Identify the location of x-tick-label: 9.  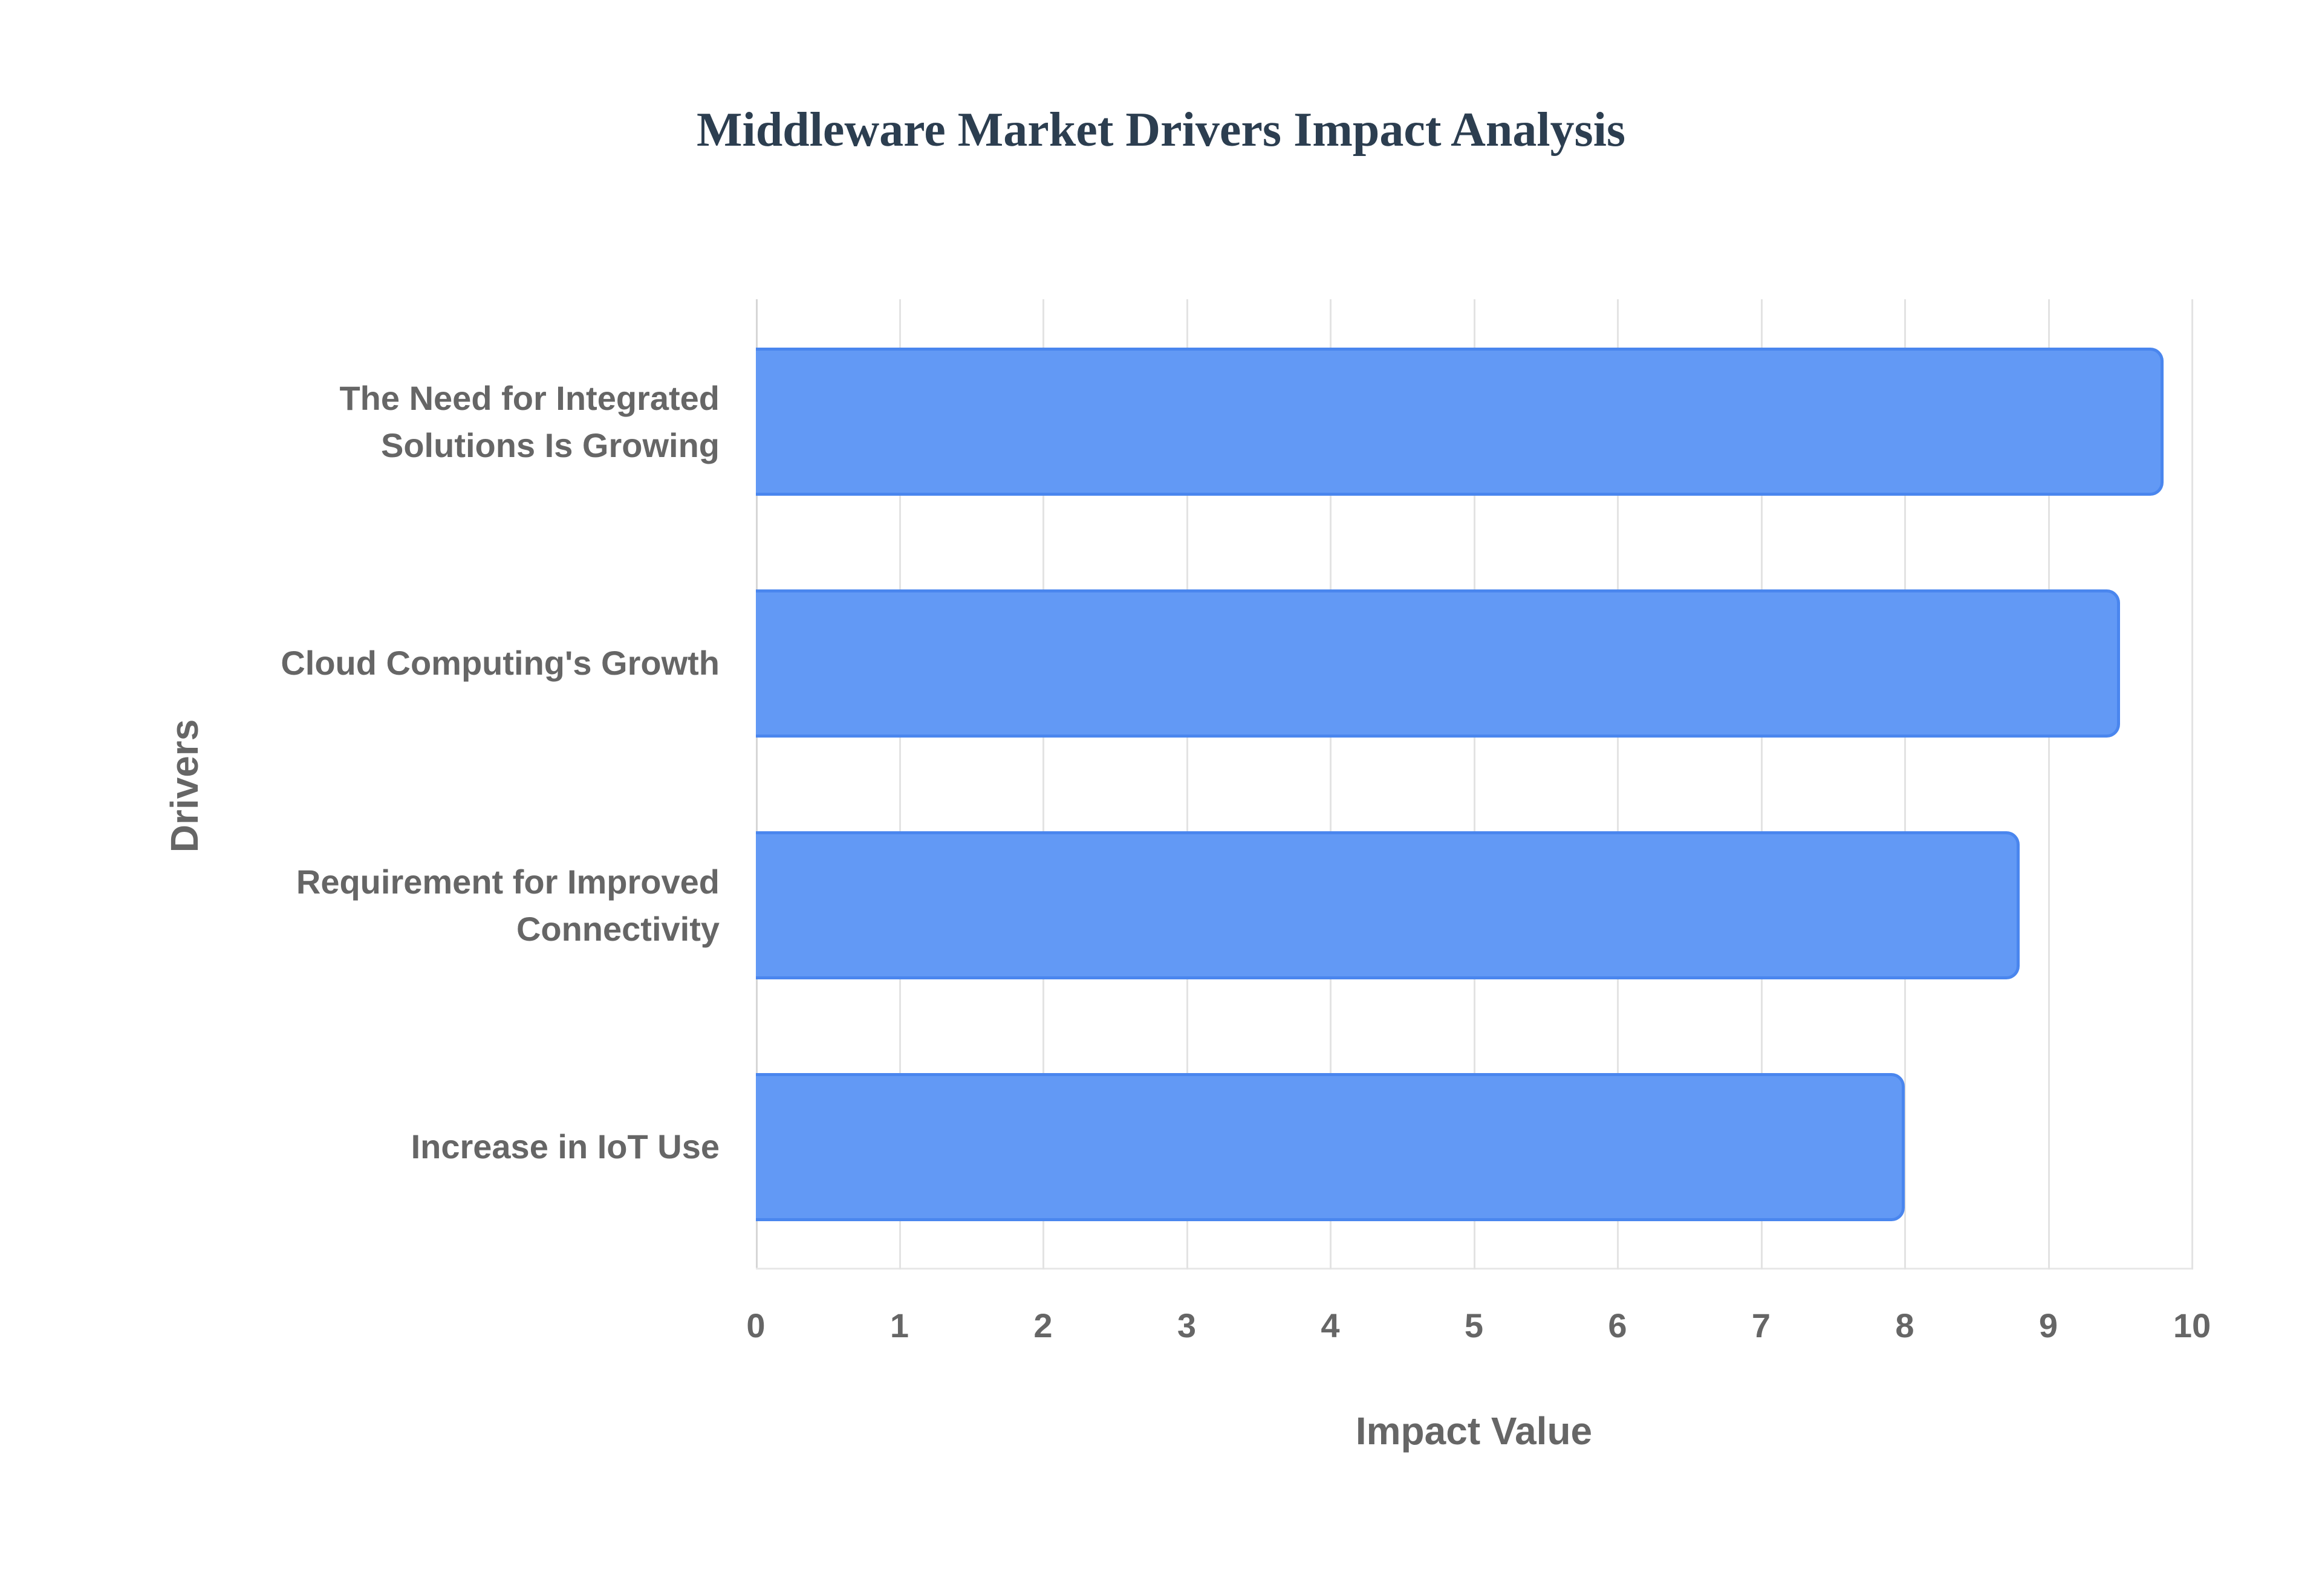
(2048, 1325).